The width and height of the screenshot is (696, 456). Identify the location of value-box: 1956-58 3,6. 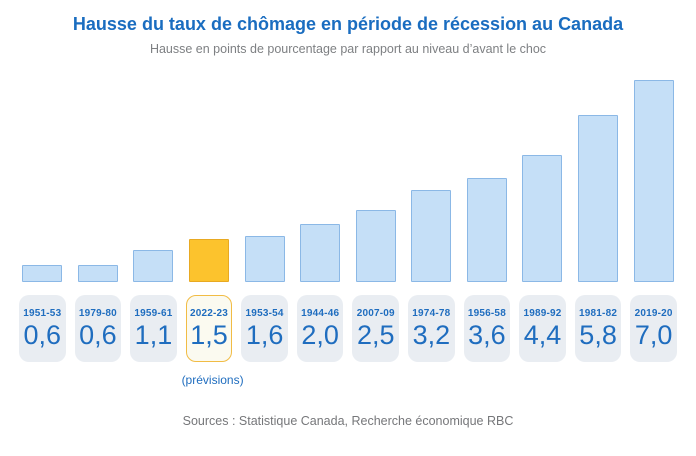
(487, 328).